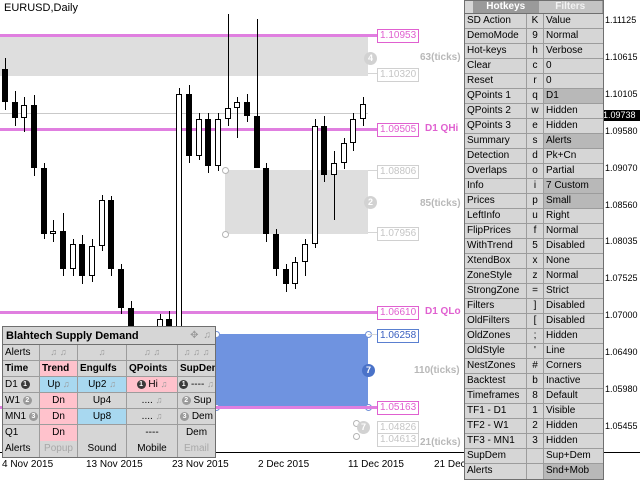 The height and width of the screenshot is (480, 640). Describe the element at coordinates (534, 306) in the screenshot. I see `hotkey-row: Filters] Disabled` at that location.